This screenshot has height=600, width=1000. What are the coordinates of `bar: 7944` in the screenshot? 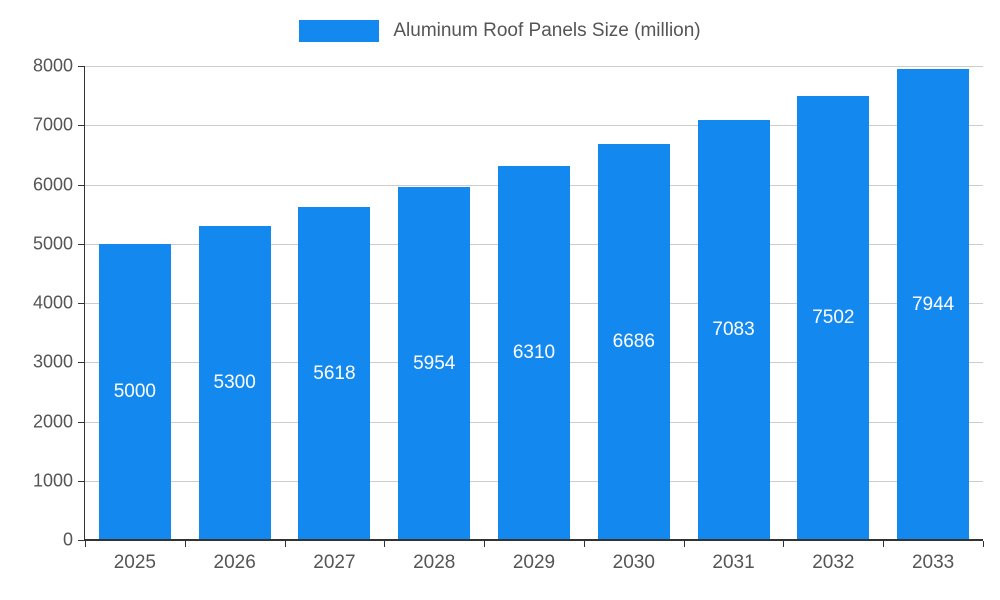 It's located at (933, 304).